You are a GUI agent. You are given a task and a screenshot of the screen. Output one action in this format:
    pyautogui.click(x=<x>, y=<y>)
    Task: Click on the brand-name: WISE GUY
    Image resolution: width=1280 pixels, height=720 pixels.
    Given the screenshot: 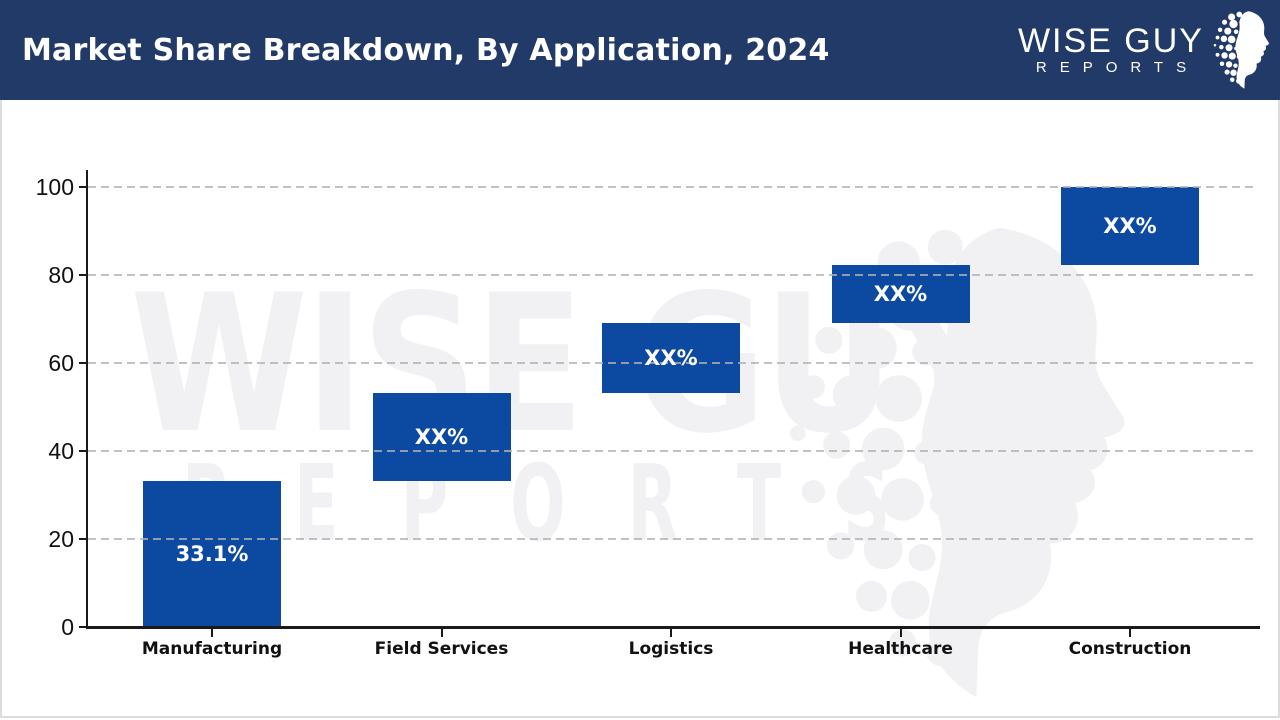 What is the action you would take?
    pyautogui.click(x=1110, y=40)
    